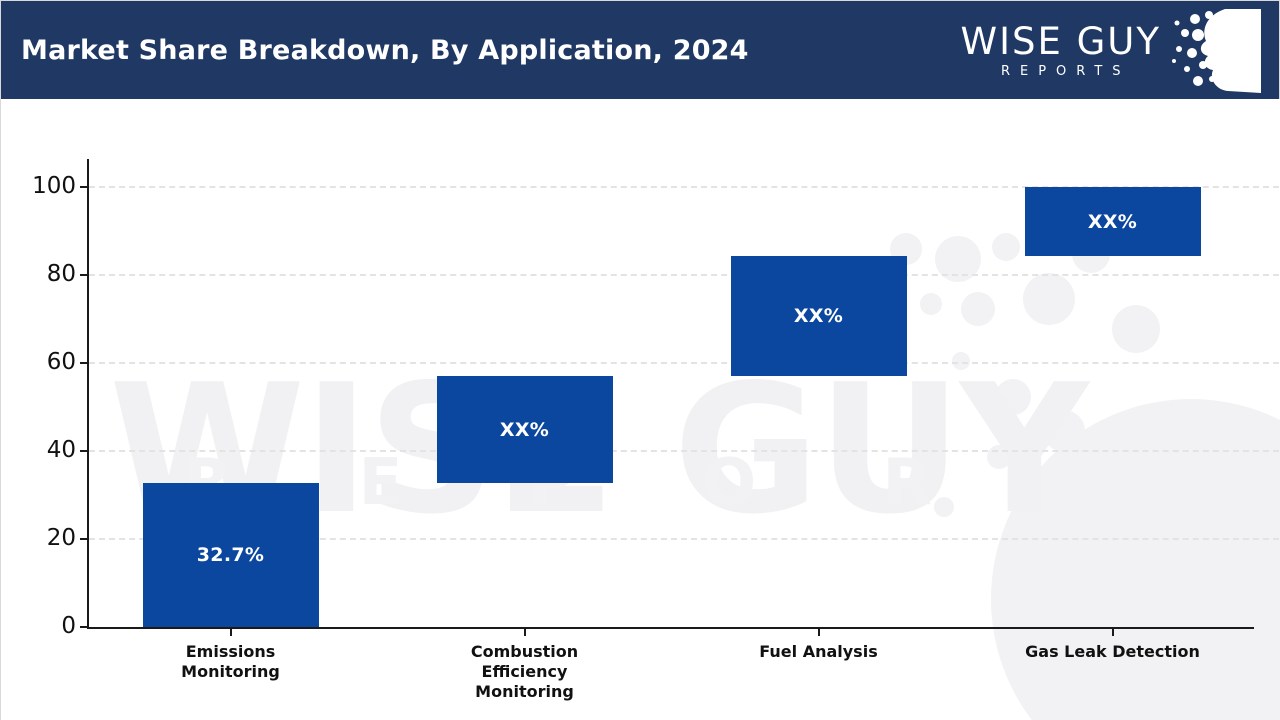  What do you see at coordinates (61, 362) in the screenshot?
I see `y-tick-label-60: 60` at bounding box center [61, 362].